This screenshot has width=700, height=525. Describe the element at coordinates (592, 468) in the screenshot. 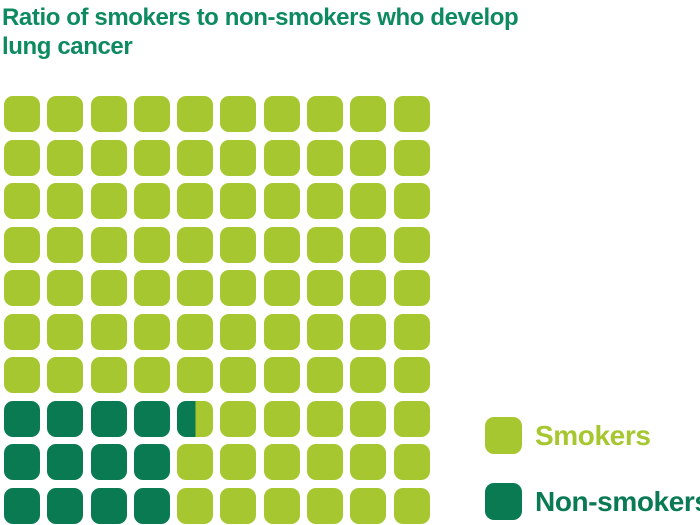

I see `legend: Smokers Non-smokers` at that location.